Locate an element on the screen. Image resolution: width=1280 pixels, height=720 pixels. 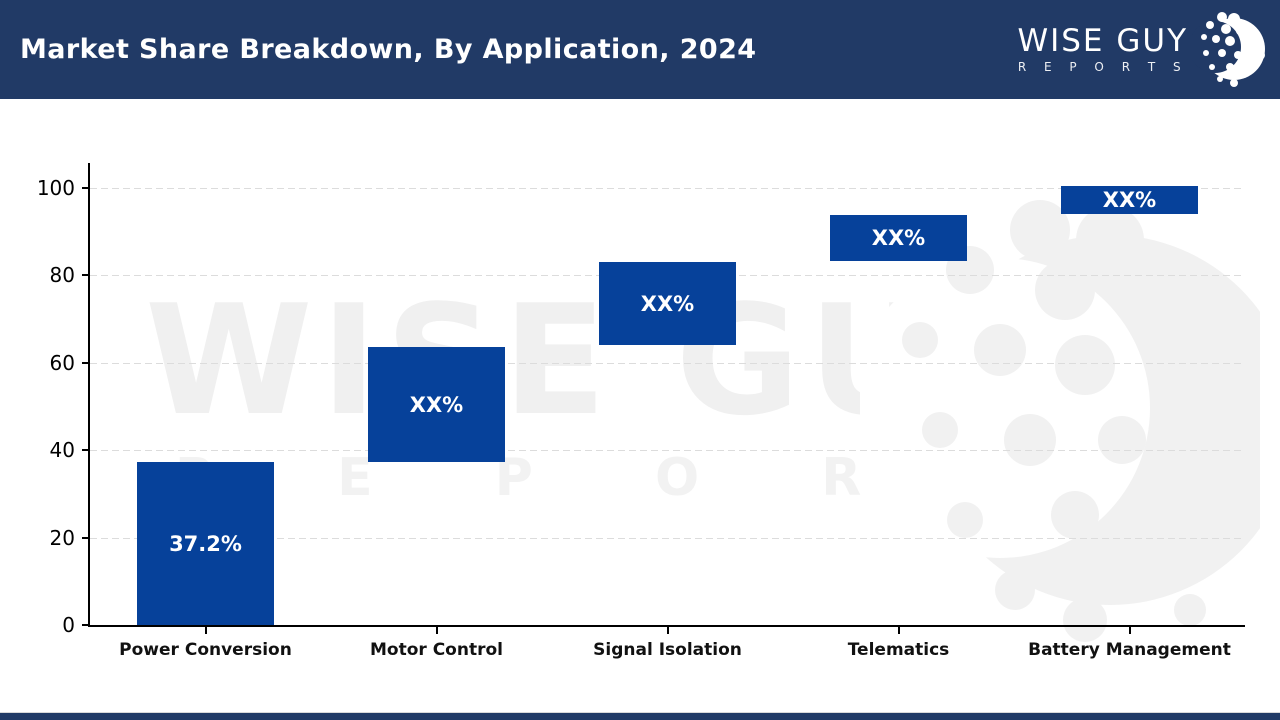
x-axis-line is located at coordinates (666, 626).